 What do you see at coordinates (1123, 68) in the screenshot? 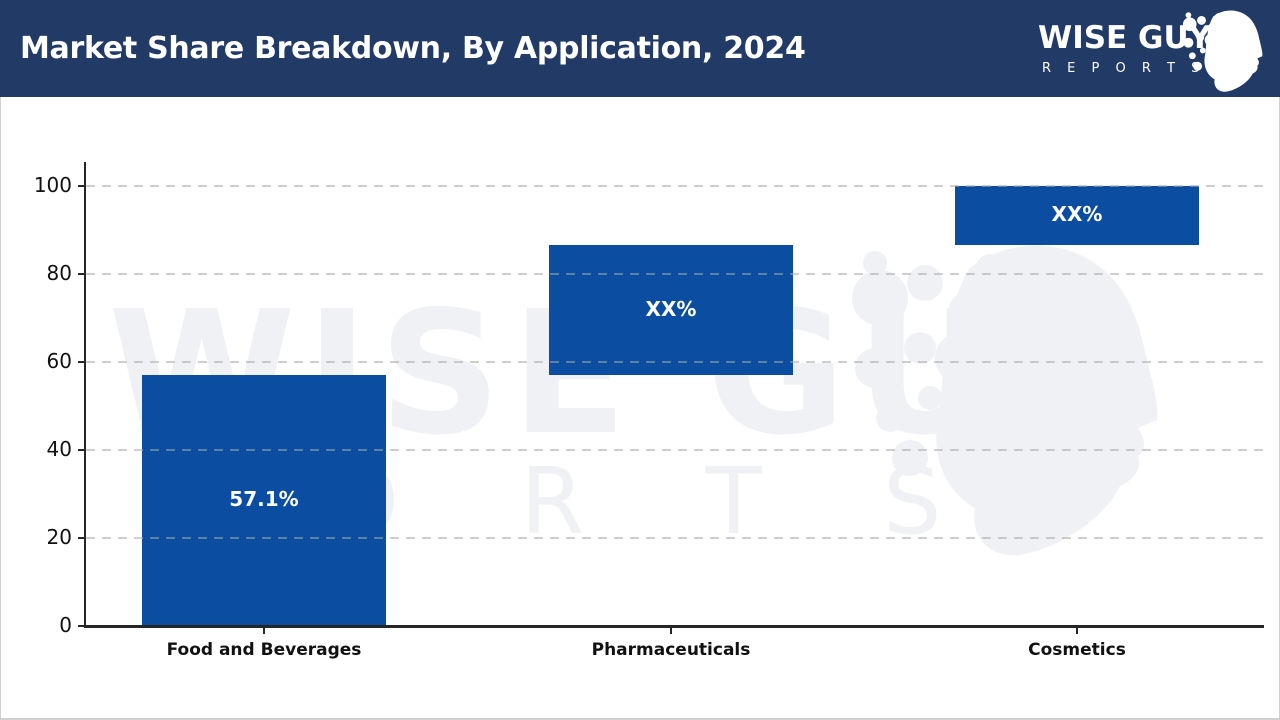
I see `logo-subtext: R E P O R T S` at bounding box center [1123, 68].